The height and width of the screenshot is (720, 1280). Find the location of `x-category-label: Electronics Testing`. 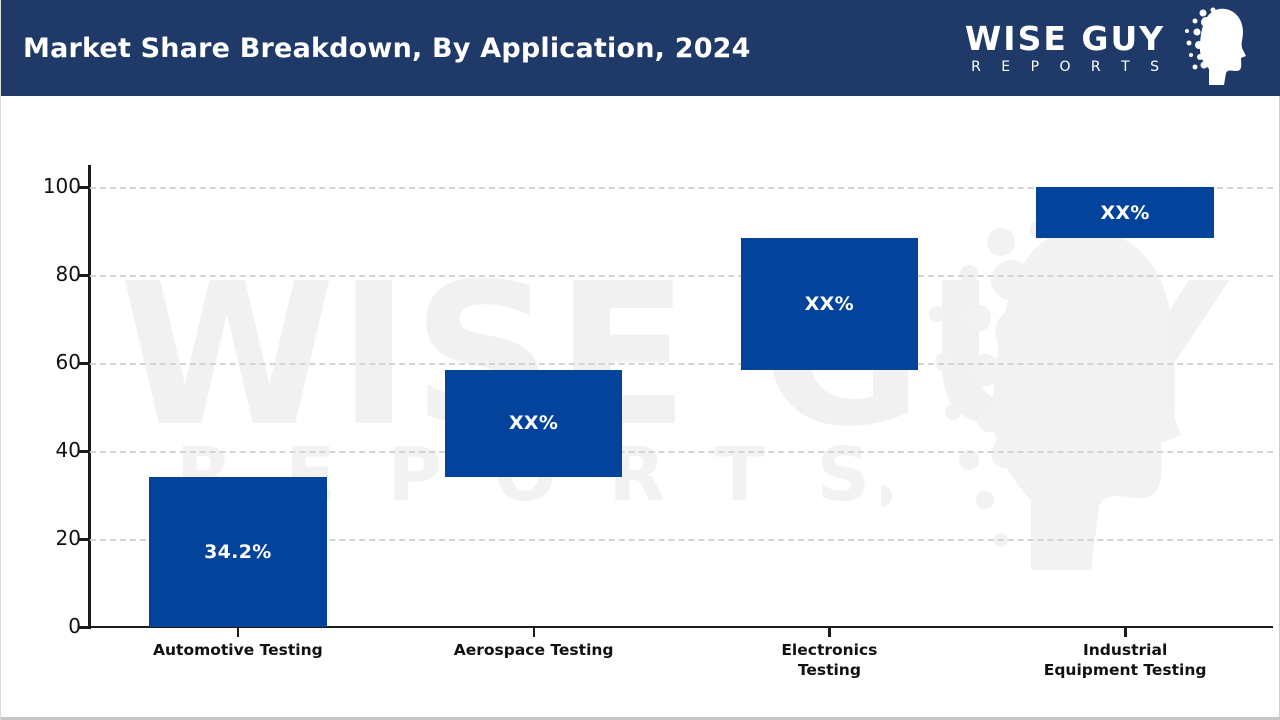

x-category-label: Electronics Testing is located at coordinates (829, 660).